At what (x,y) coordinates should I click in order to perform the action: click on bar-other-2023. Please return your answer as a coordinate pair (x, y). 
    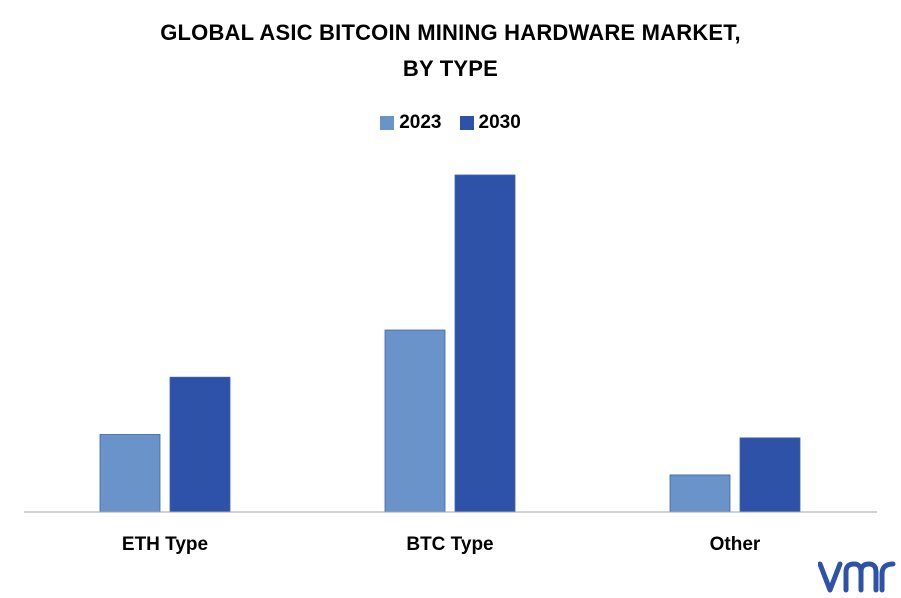
    Looking at the image, I should click on (700, 493).